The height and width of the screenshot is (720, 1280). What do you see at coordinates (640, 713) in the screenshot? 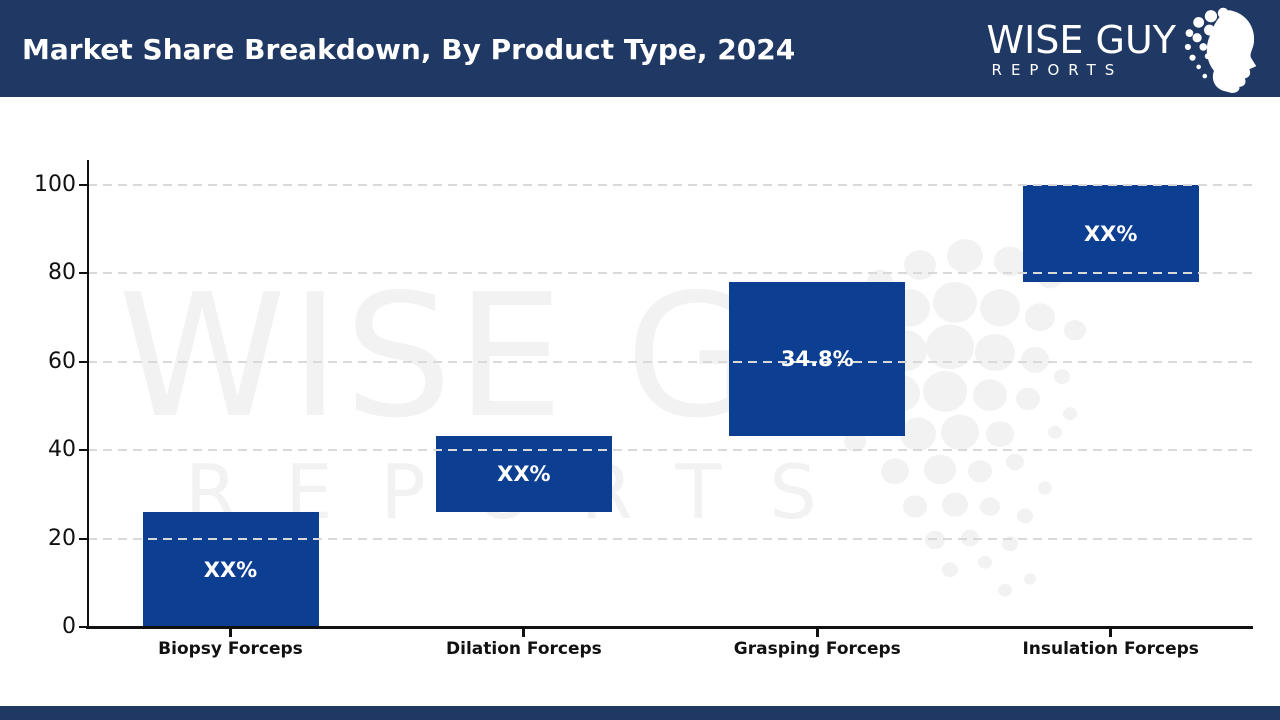
I see `footer-bar` at bounding box center [640, 713].